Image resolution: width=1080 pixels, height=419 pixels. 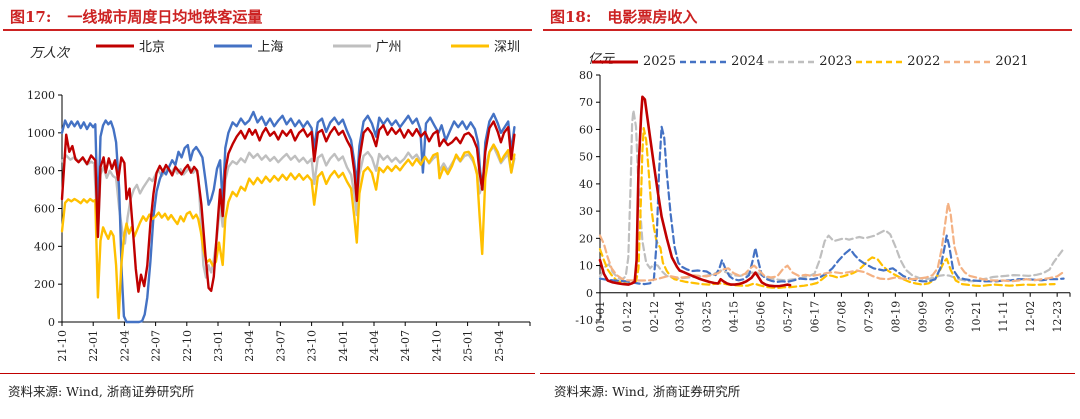 I want to click on x-tick-label: 25-01, so click(x=468, y=346).